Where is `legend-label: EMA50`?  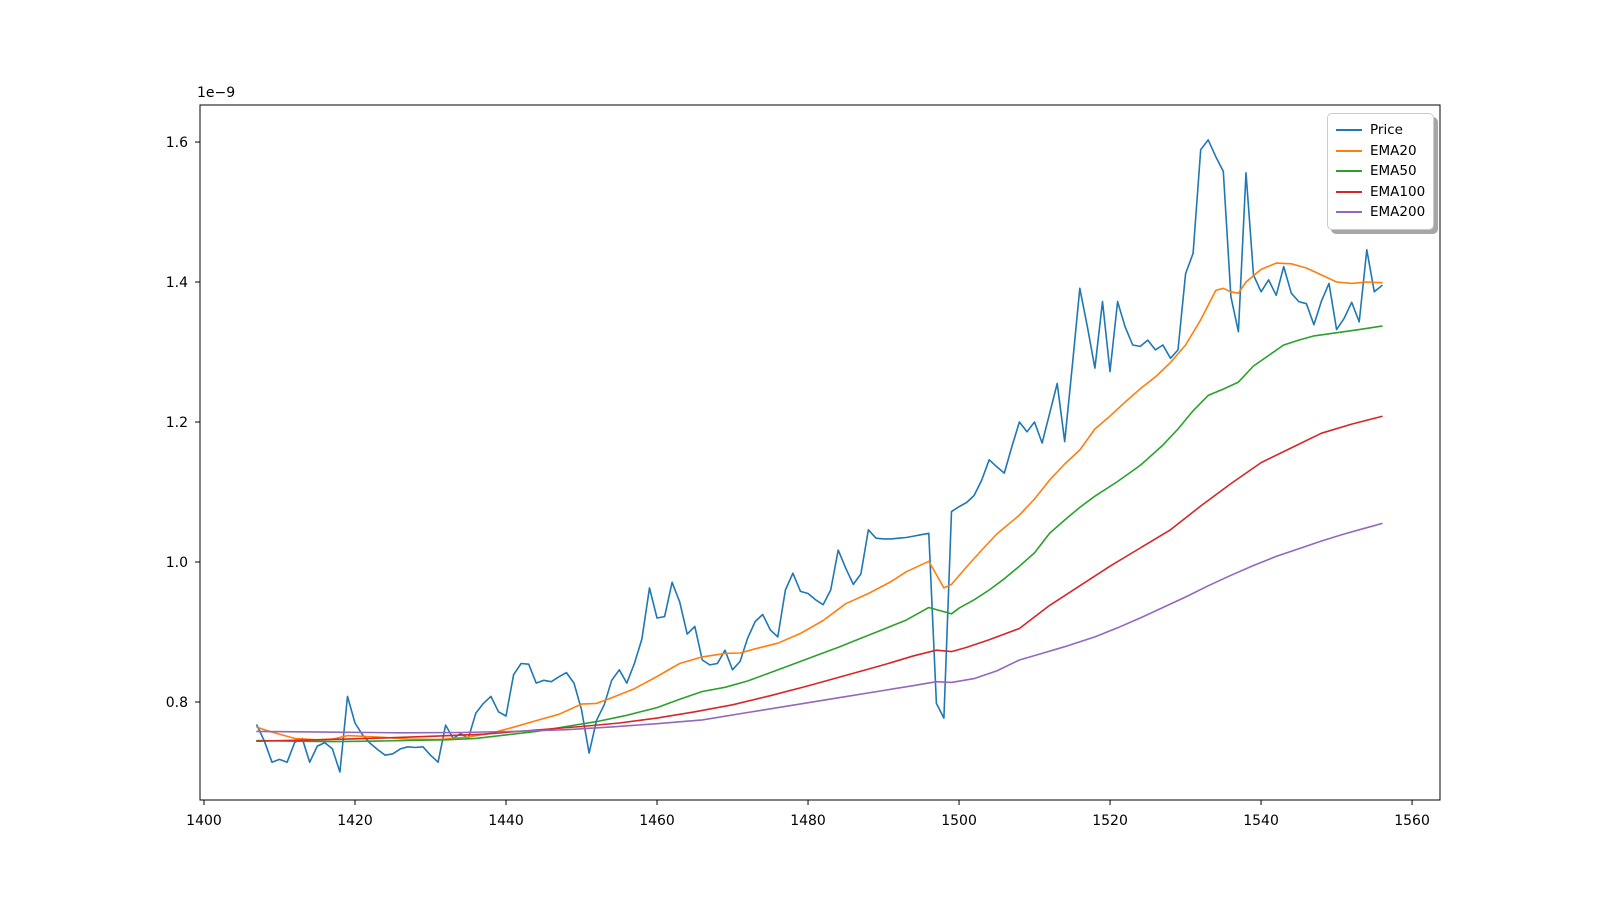
legend-label: EMA50 is located at coordinates (1393, 171).